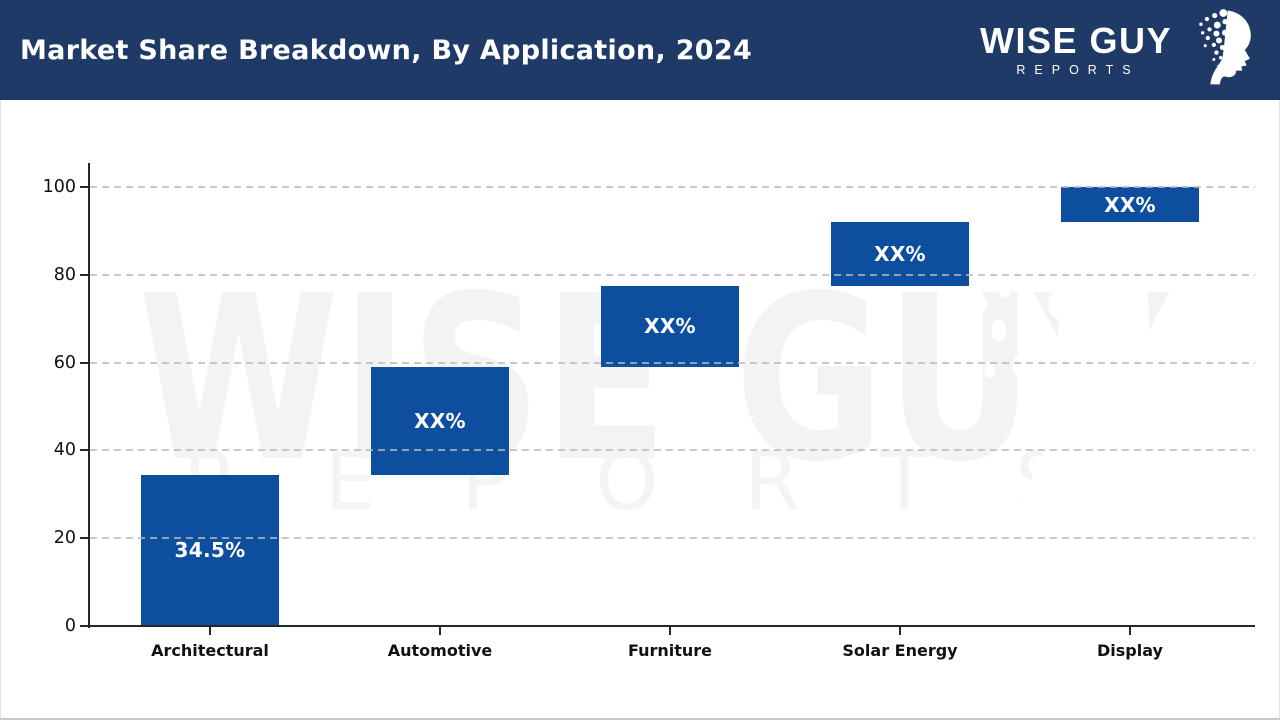  I want to click on x-tick-automotive, so click(440, 631).